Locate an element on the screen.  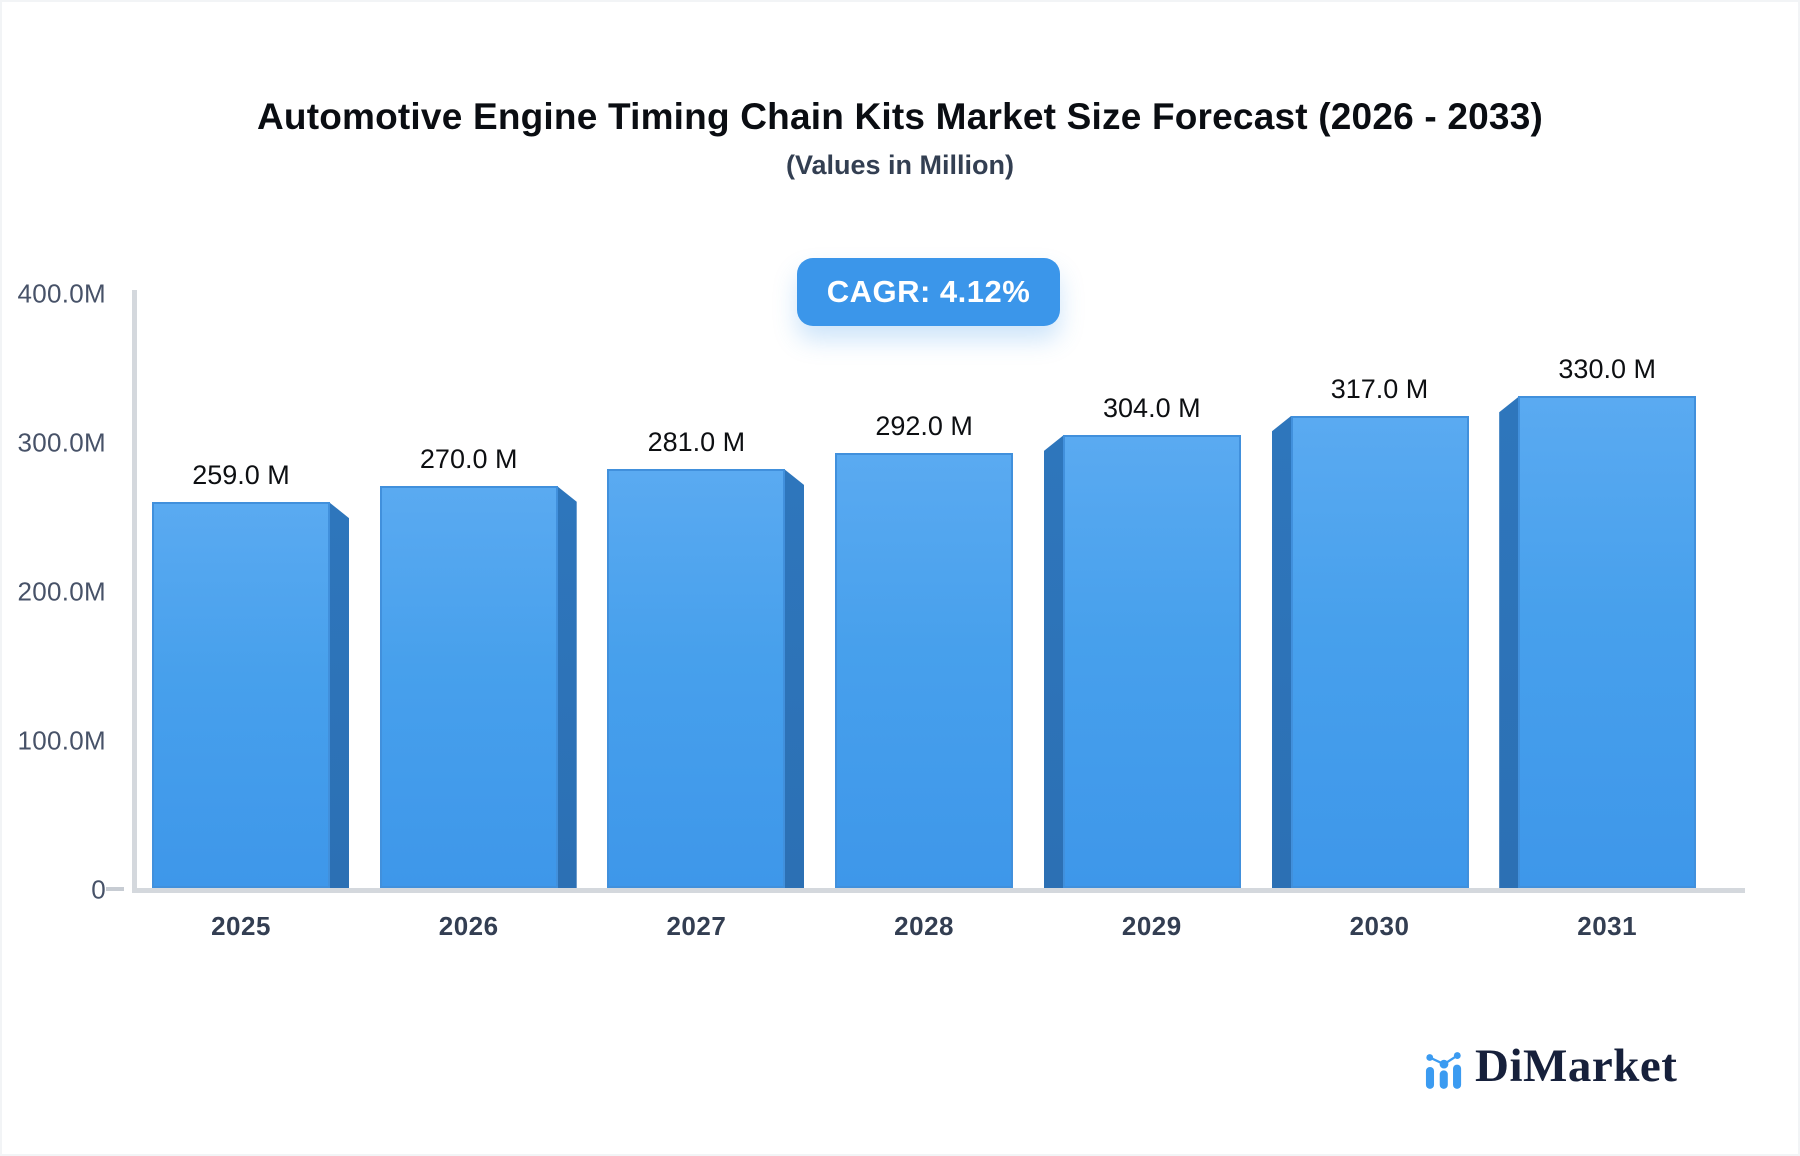
bar-3d-side-2029 is located at coordinates (1053, 661).